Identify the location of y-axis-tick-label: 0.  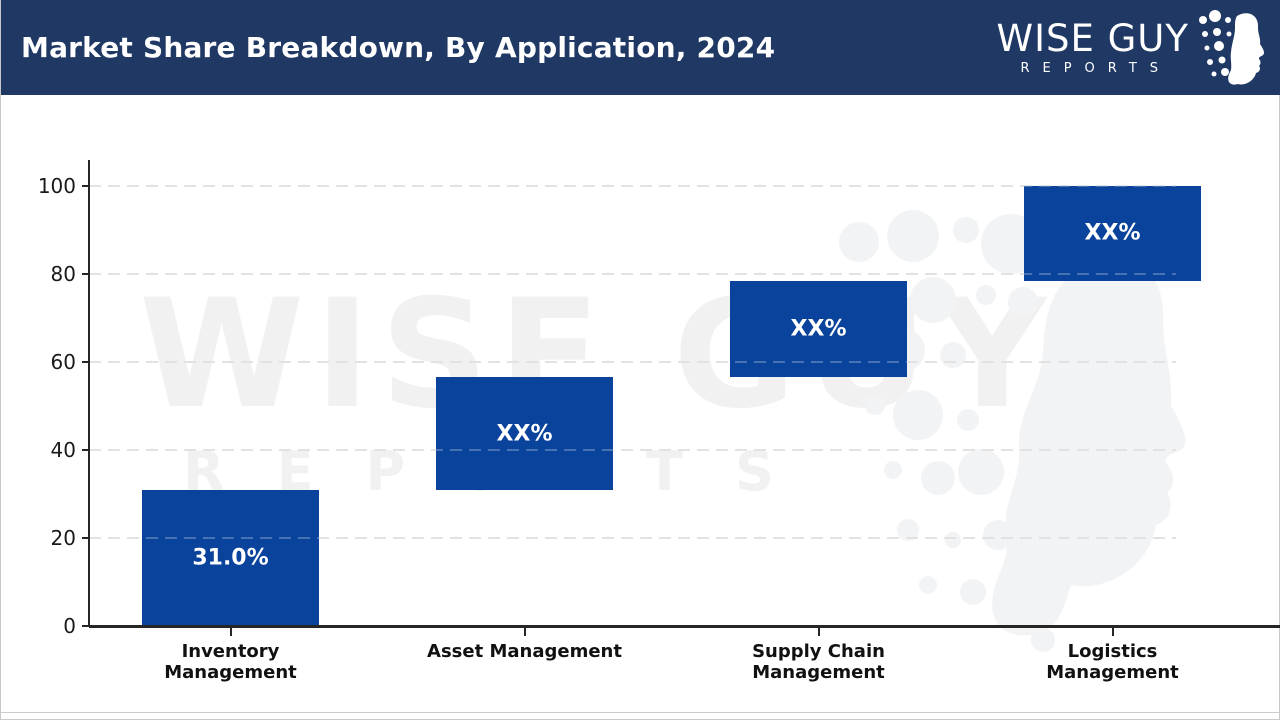
(69, 626).